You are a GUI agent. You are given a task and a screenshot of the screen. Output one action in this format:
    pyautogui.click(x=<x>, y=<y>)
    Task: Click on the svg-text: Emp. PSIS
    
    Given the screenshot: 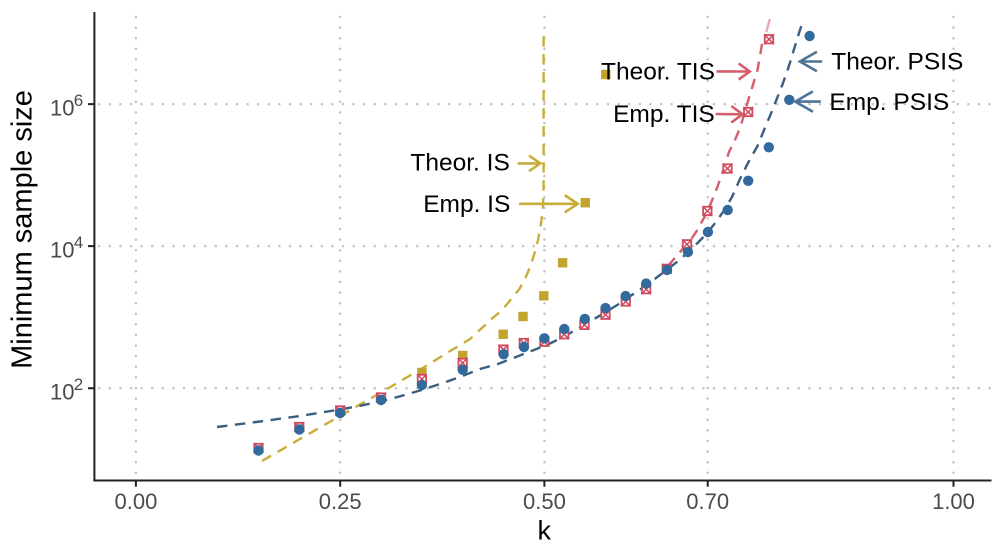 What is the action you would take?
    pyautogui.click(x=889, y=102)
    